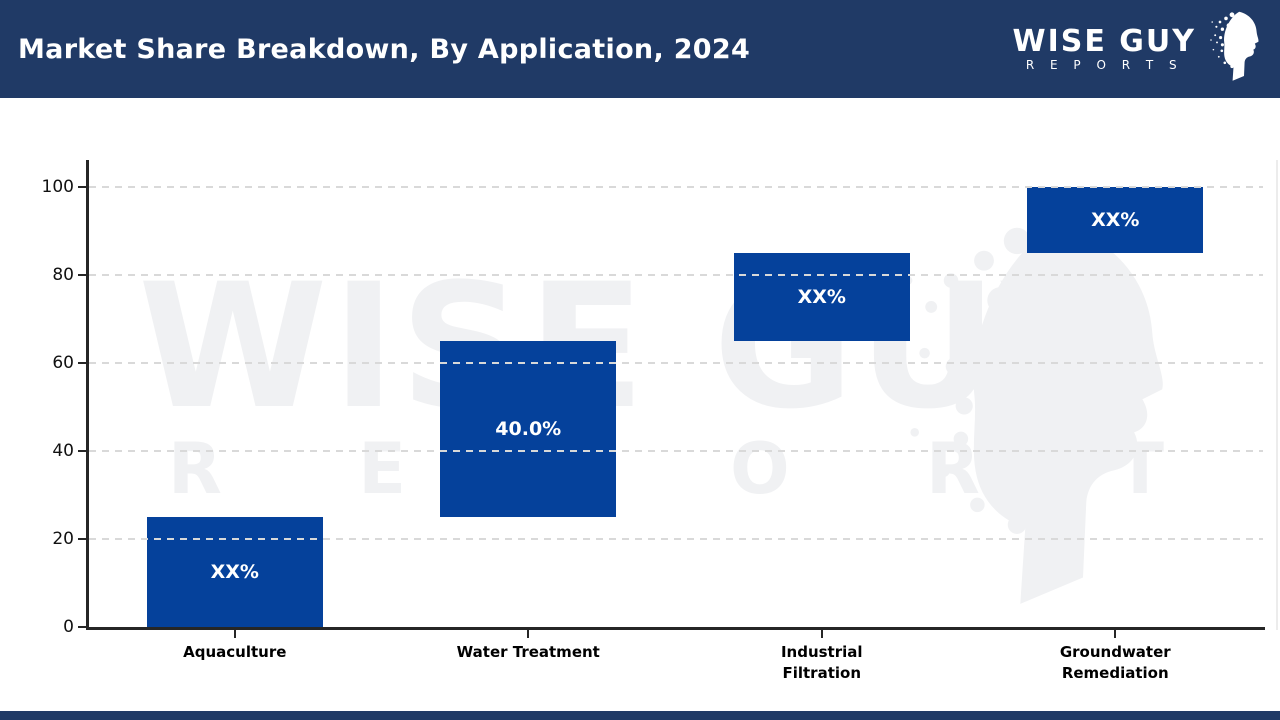 This screenshot has width=1280, height=720. What do you see at coordinates (675, 628) in the screenshot?
I see `x-axis-line` at bounding box center [675, 628].